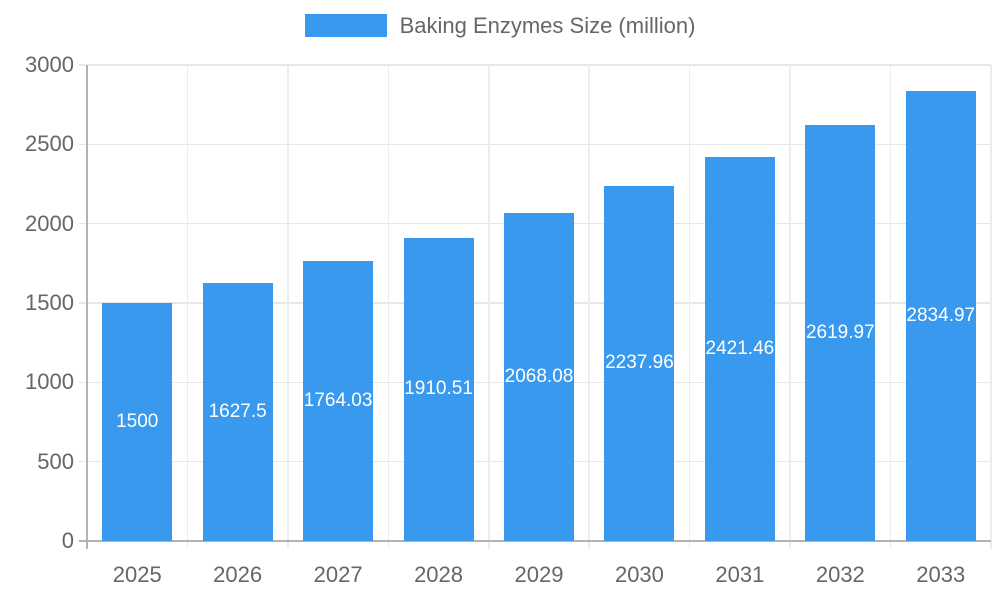 This screenshot has width=1000, height=600. I want to click on x-tick-label: 2031, so click(740, 574).